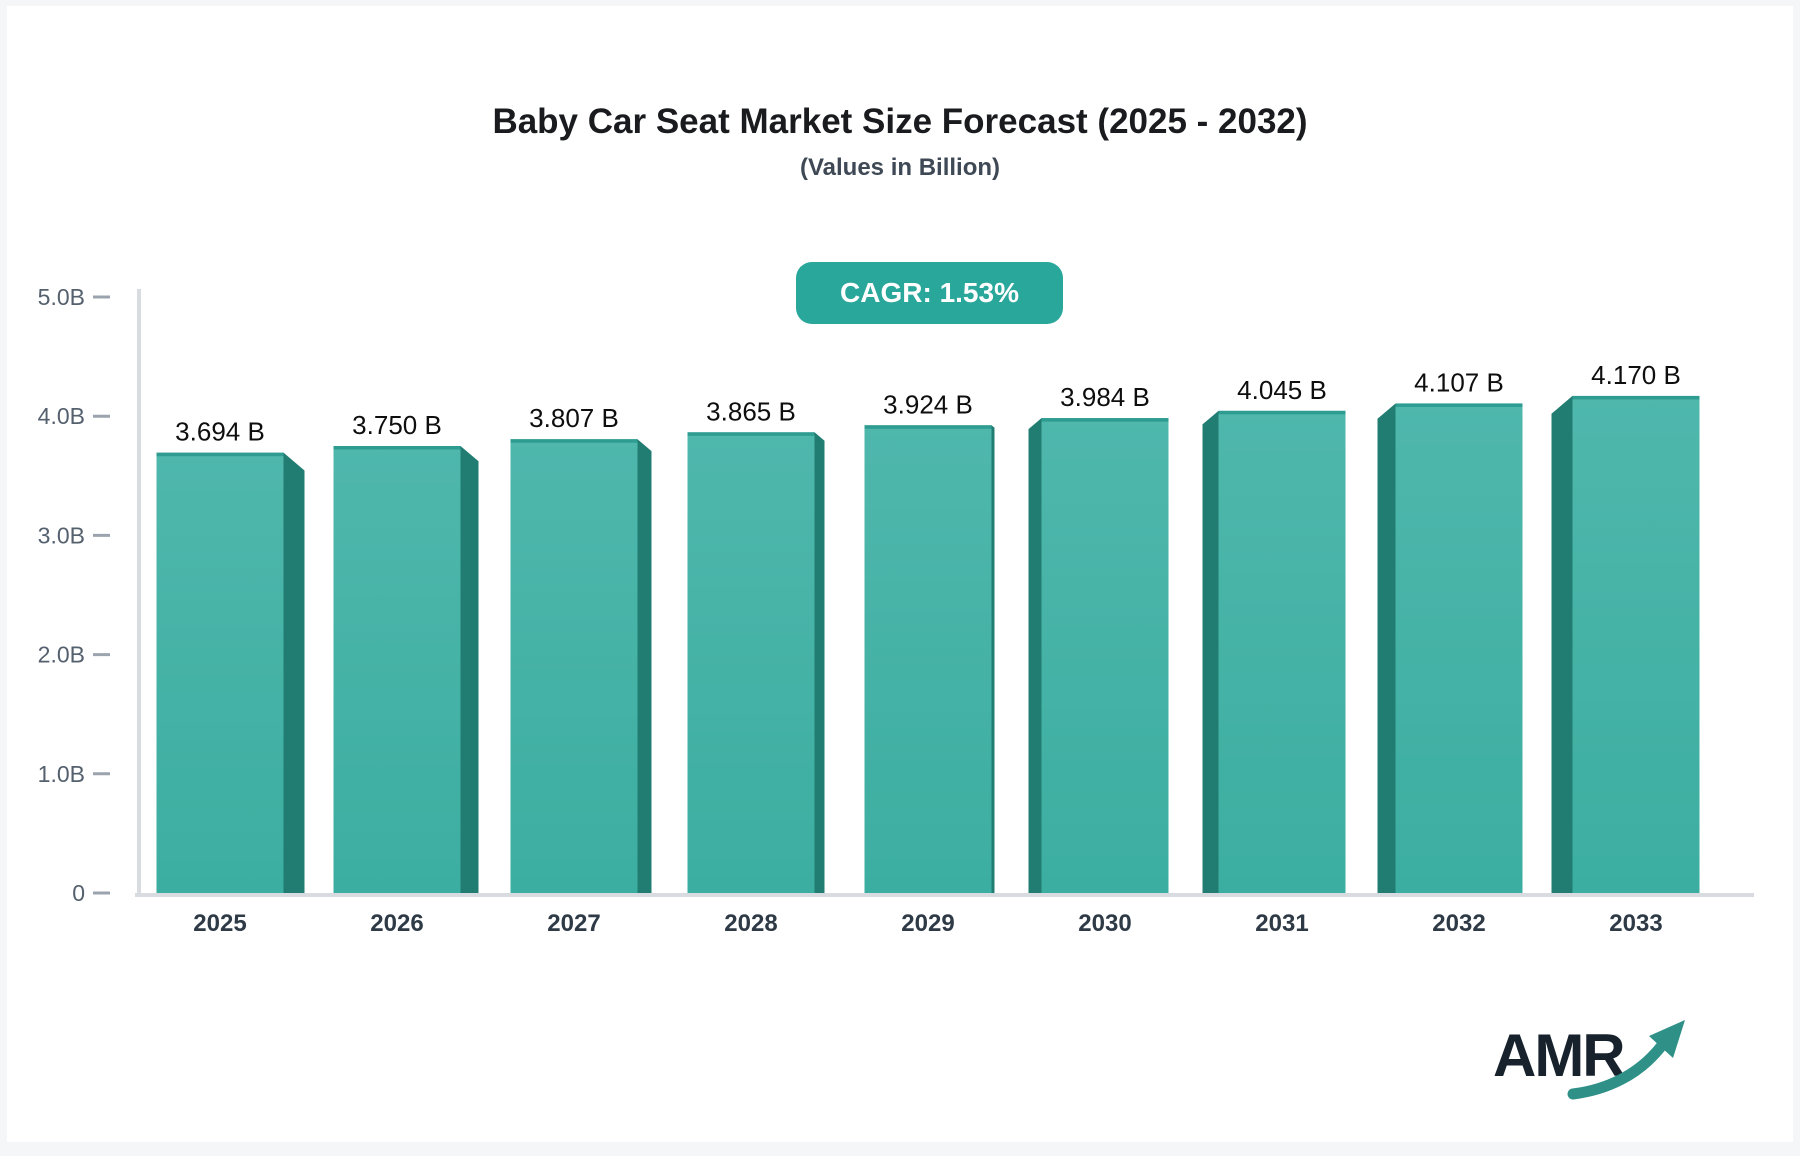 This screenshot has width=1800, height=1156. What do you see at coordinates (574, 441) in the screenshot?
I see `bar-top-edge-2027` at bounding box center [574, 441].